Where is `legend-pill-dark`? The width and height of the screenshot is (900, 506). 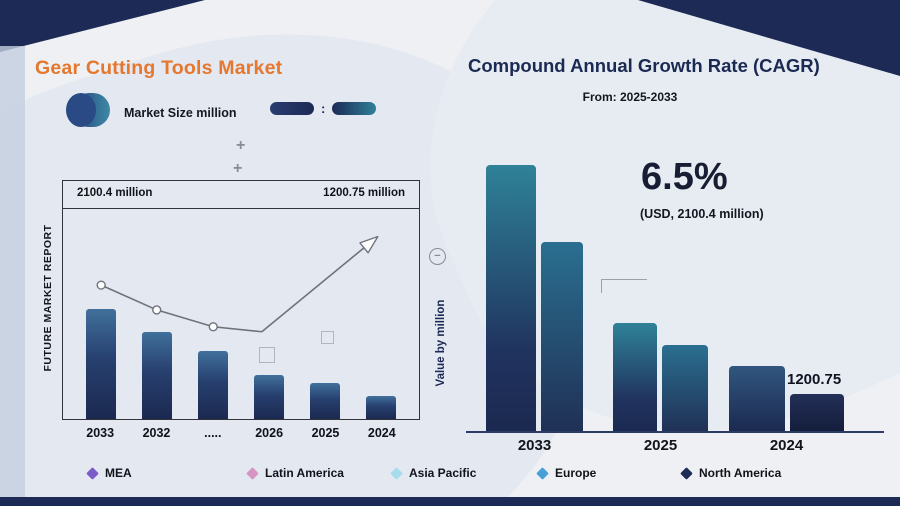
legend-pill-dark is located at coordinates (292, 108).